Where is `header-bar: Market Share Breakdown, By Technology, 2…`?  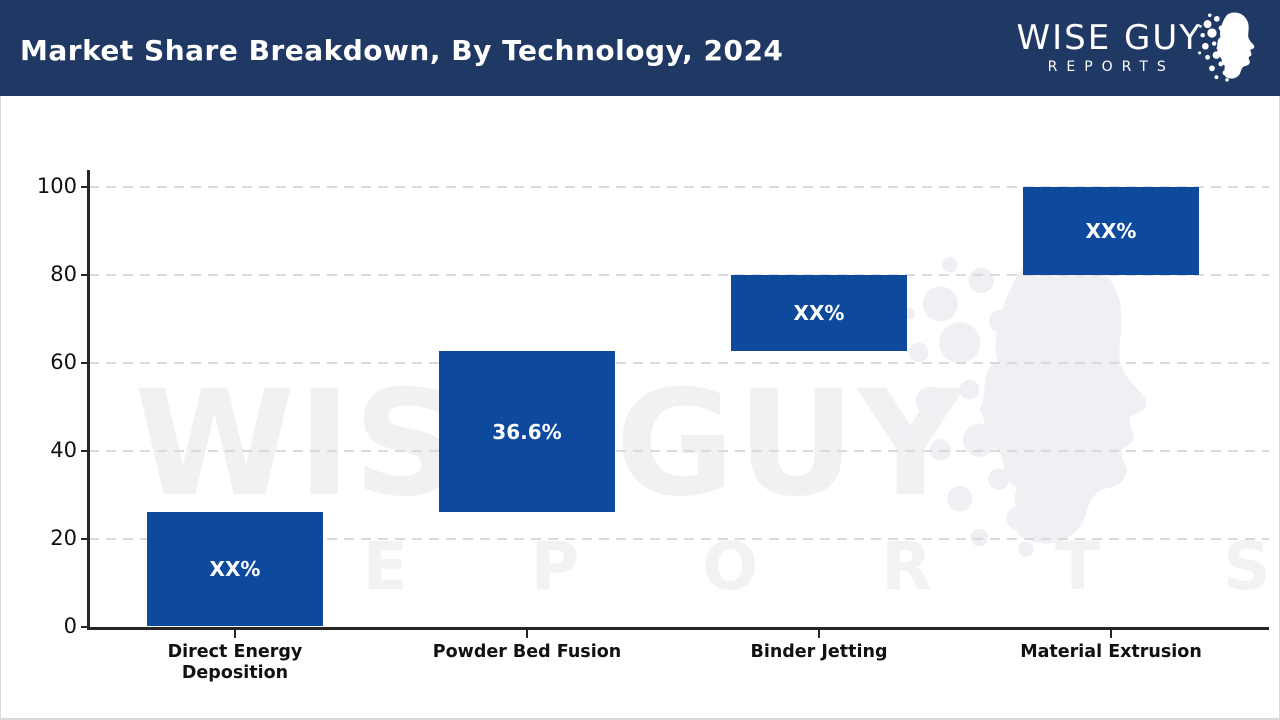
header-bar: Market Share Breakdown, By Technology, 2… is located at coordinates (640, 48).